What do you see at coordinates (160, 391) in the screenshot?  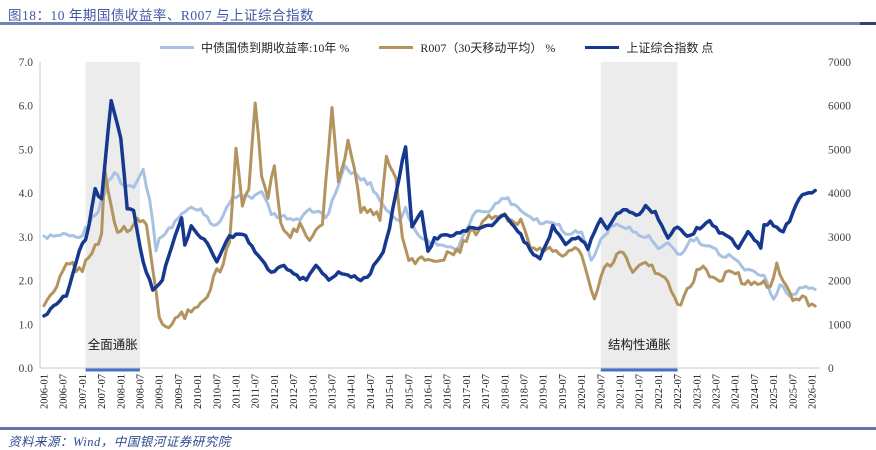 I see `x-tick-label: 2009-01` at bounding box center [160, 391].